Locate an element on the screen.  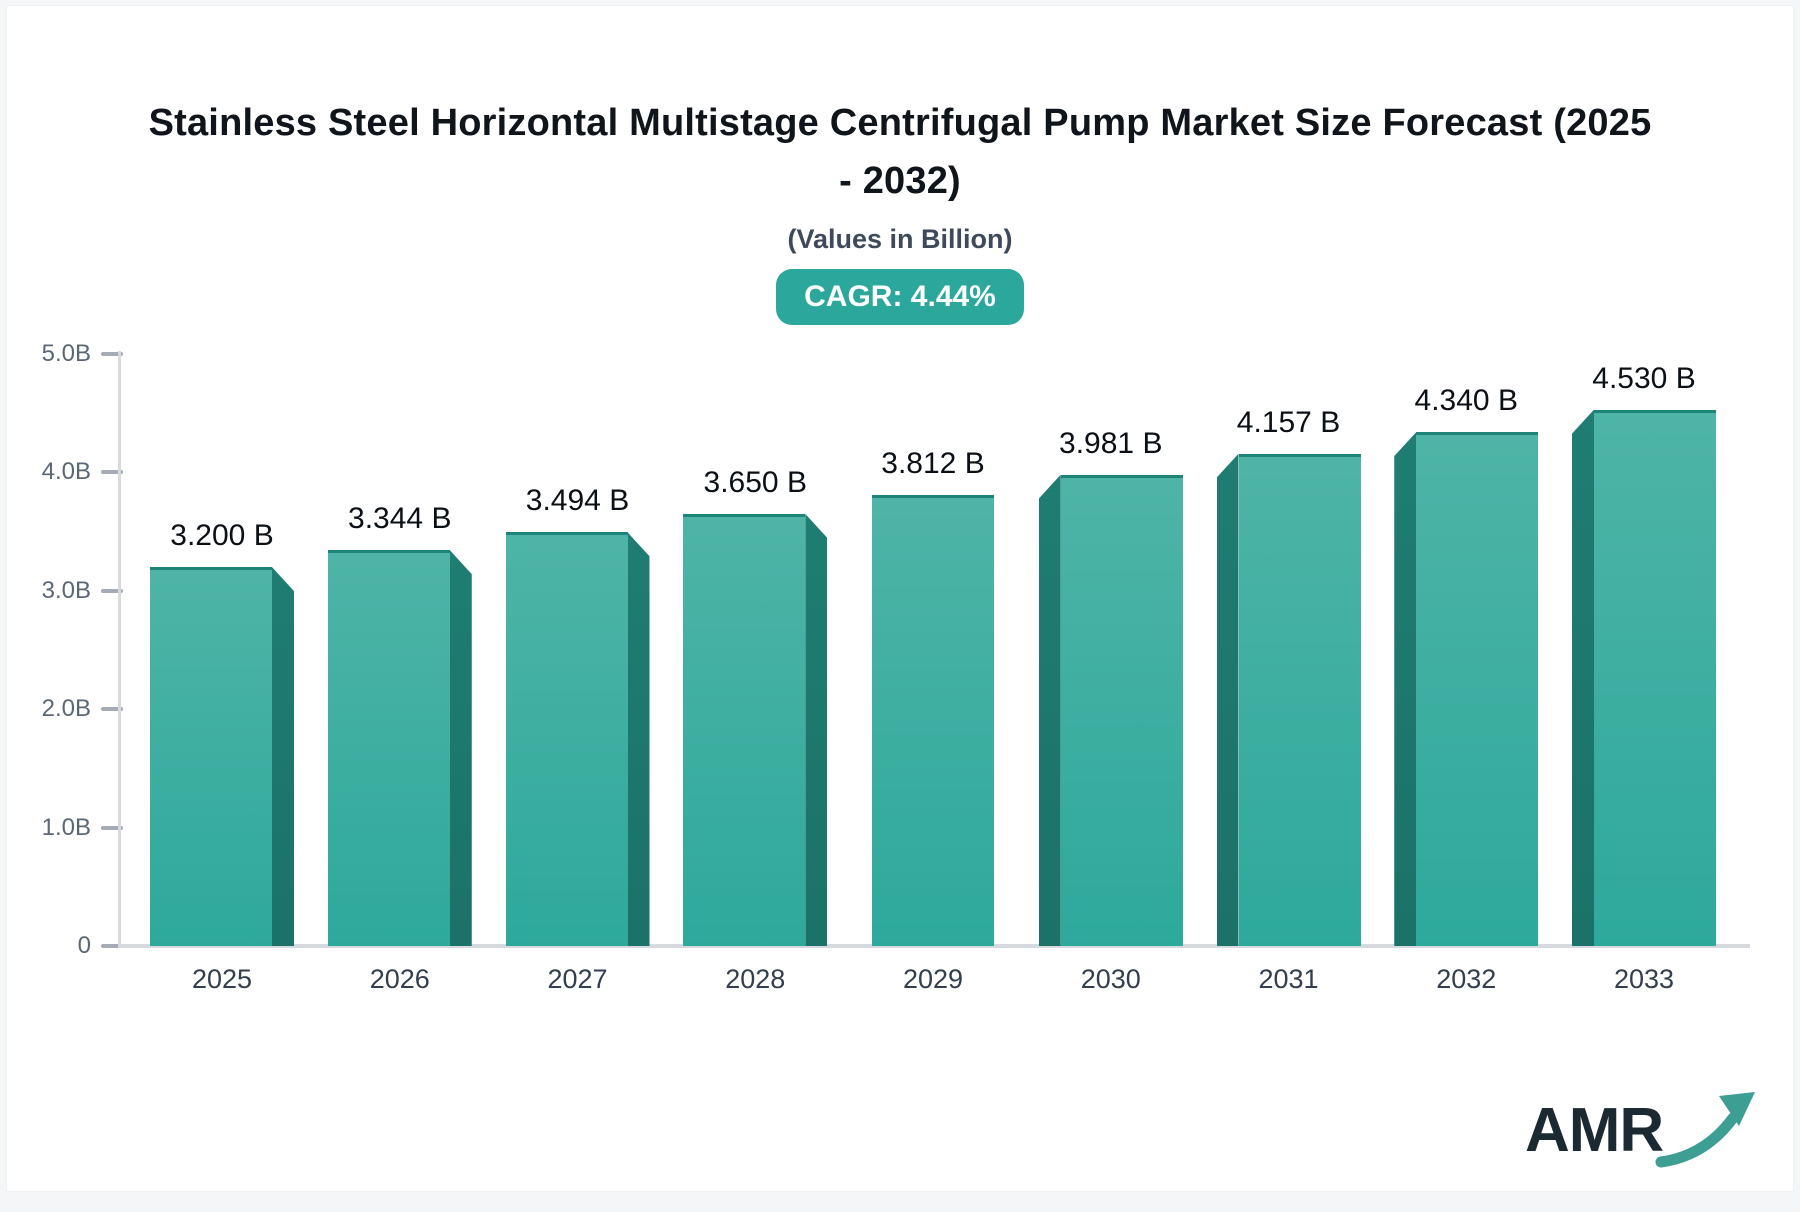
amr-logo: AMR is located at coordinates (1641, 1130).